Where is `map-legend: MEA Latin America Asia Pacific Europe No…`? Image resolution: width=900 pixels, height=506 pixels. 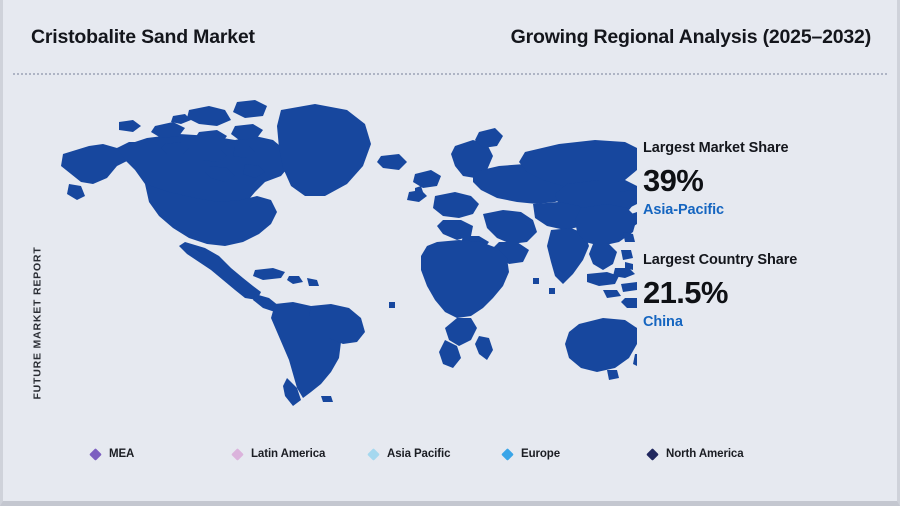 map-legend: MEA Latin America Asia Pacific Europe No… is located at coordinates (440, 454).